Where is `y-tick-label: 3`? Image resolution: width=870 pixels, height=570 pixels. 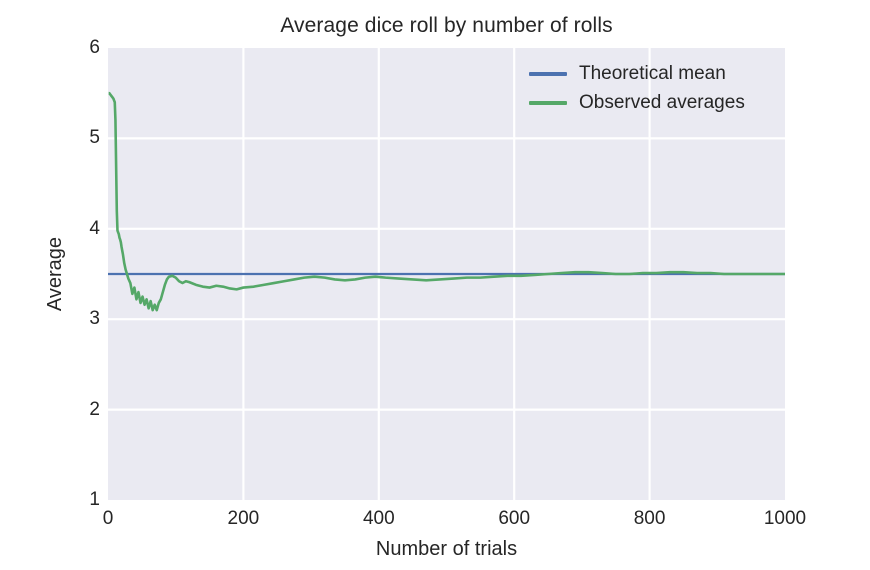
y-tick-label: 3 is located at coordinates (94, 319).